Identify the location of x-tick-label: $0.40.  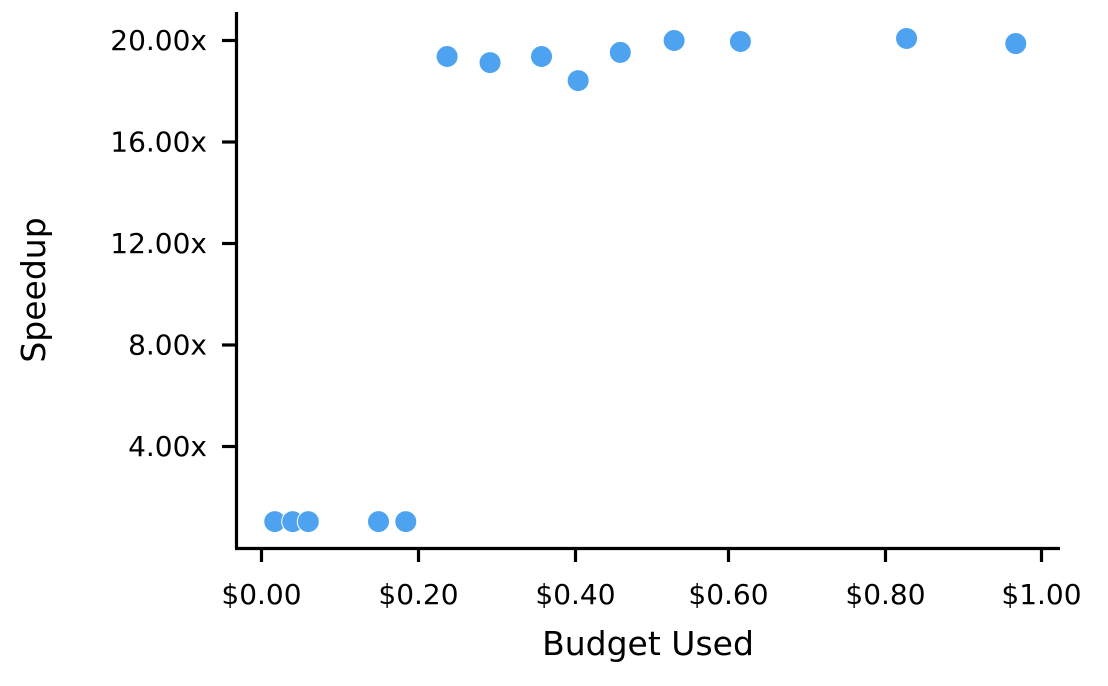
(575, 594).